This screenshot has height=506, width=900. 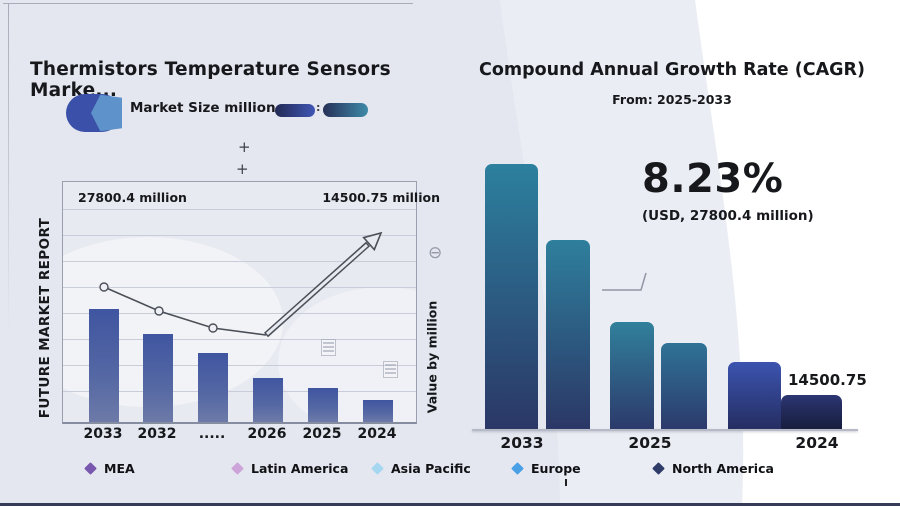 I want to click on legend-item-north-america: North America, so click(x=713, y=468).